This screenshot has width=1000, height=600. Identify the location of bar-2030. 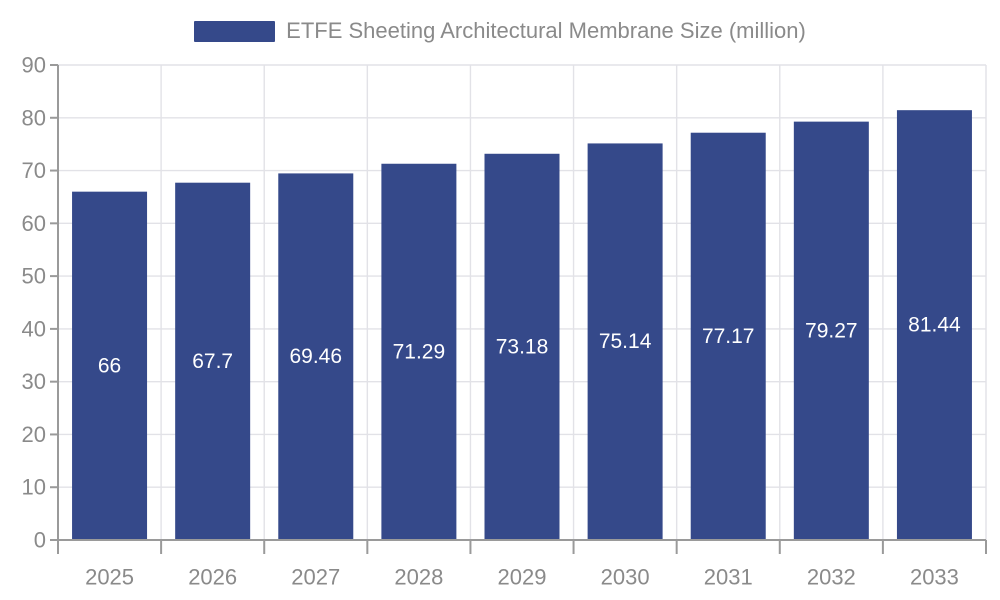
(625, 341).